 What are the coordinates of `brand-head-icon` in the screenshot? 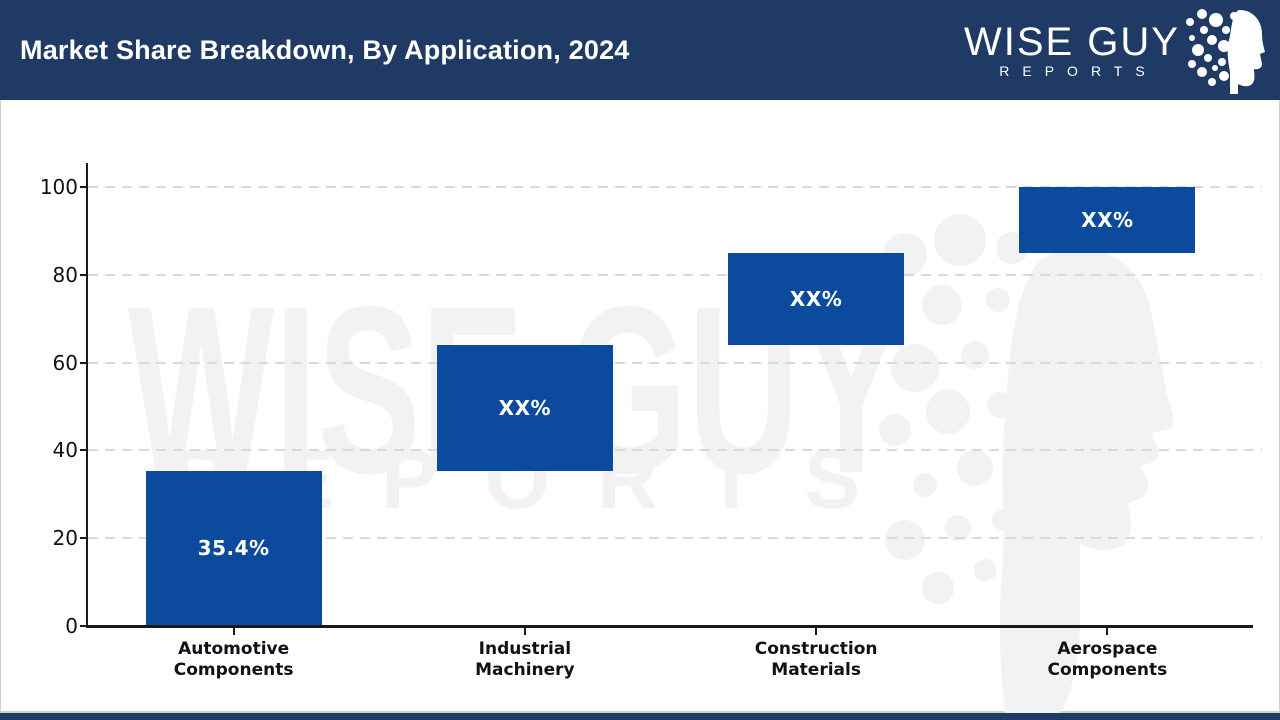 It's located at (1225, 51).